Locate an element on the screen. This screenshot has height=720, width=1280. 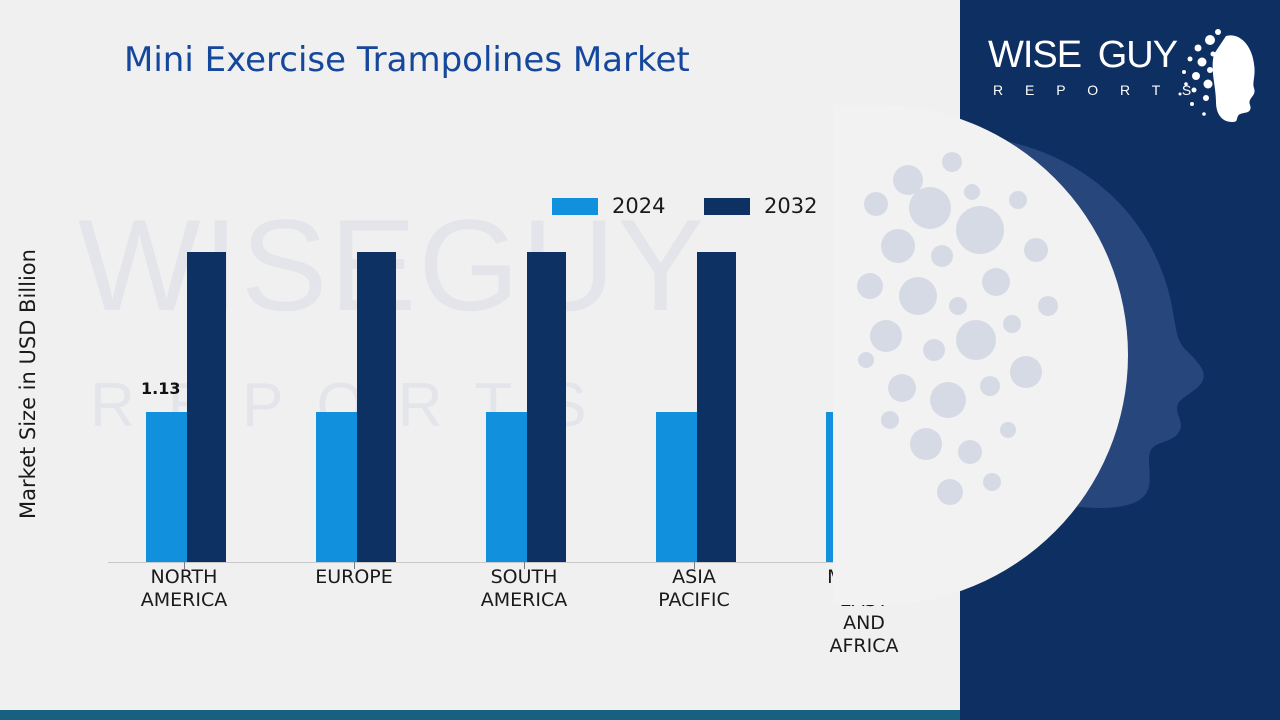
logo-subtitle: R E P O R T S is located at coordinates (1097, 90).